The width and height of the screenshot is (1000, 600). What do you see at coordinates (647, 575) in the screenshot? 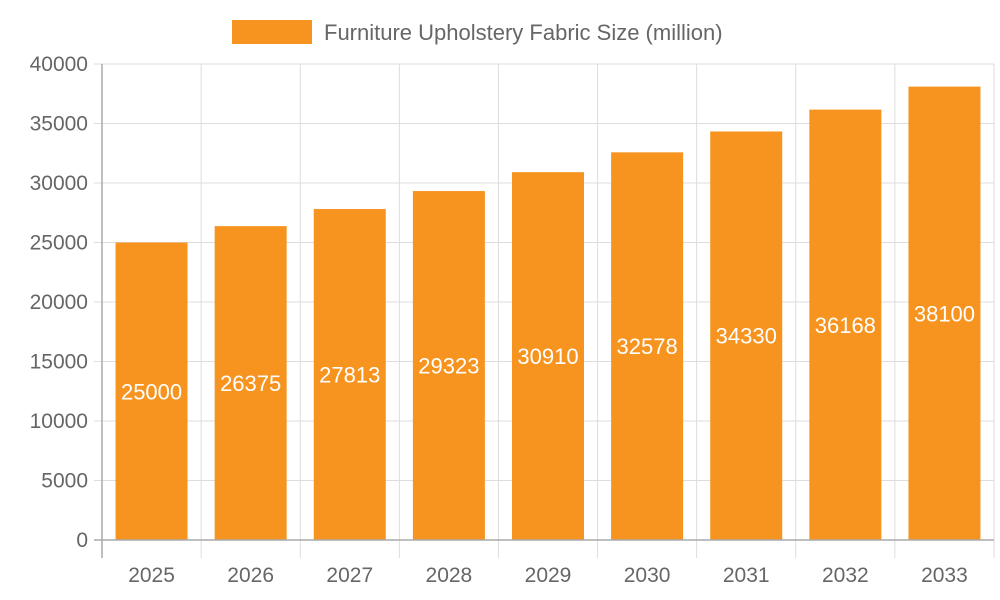
I see `x-tick-label: 2030` at bounding box center [647, 575].